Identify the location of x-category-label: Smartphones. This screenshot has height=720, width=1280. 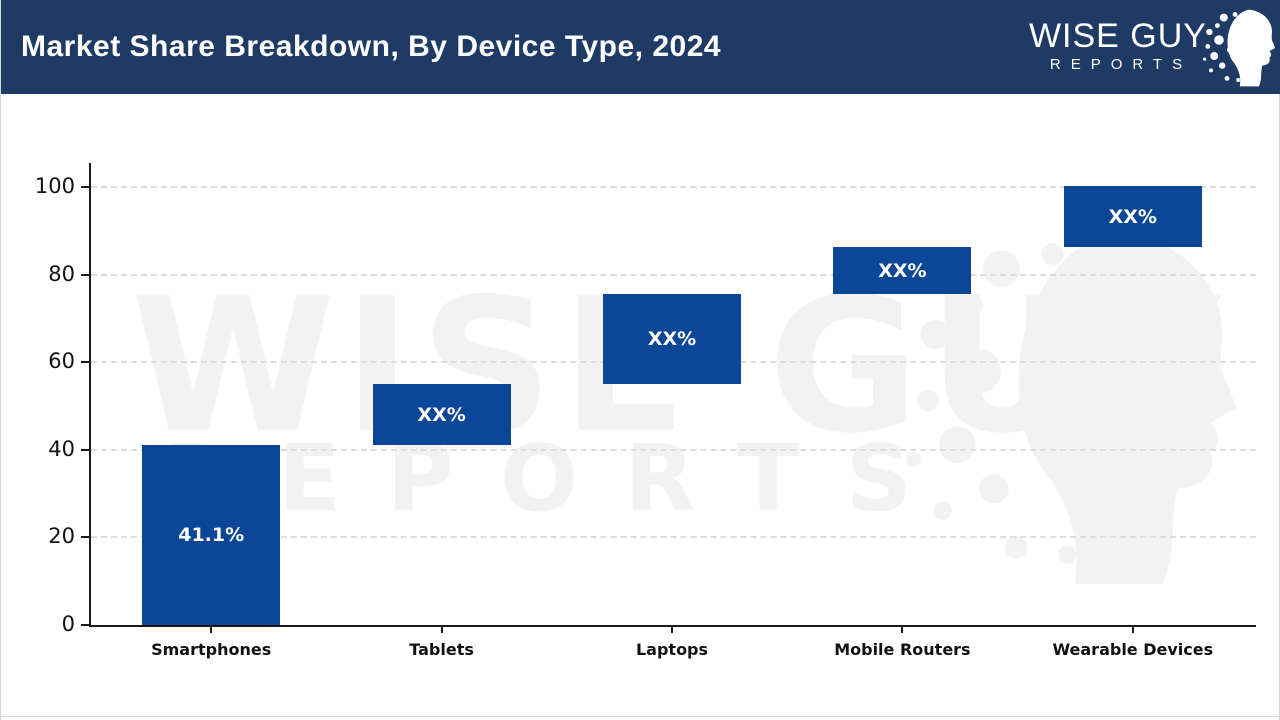
(211, 649).